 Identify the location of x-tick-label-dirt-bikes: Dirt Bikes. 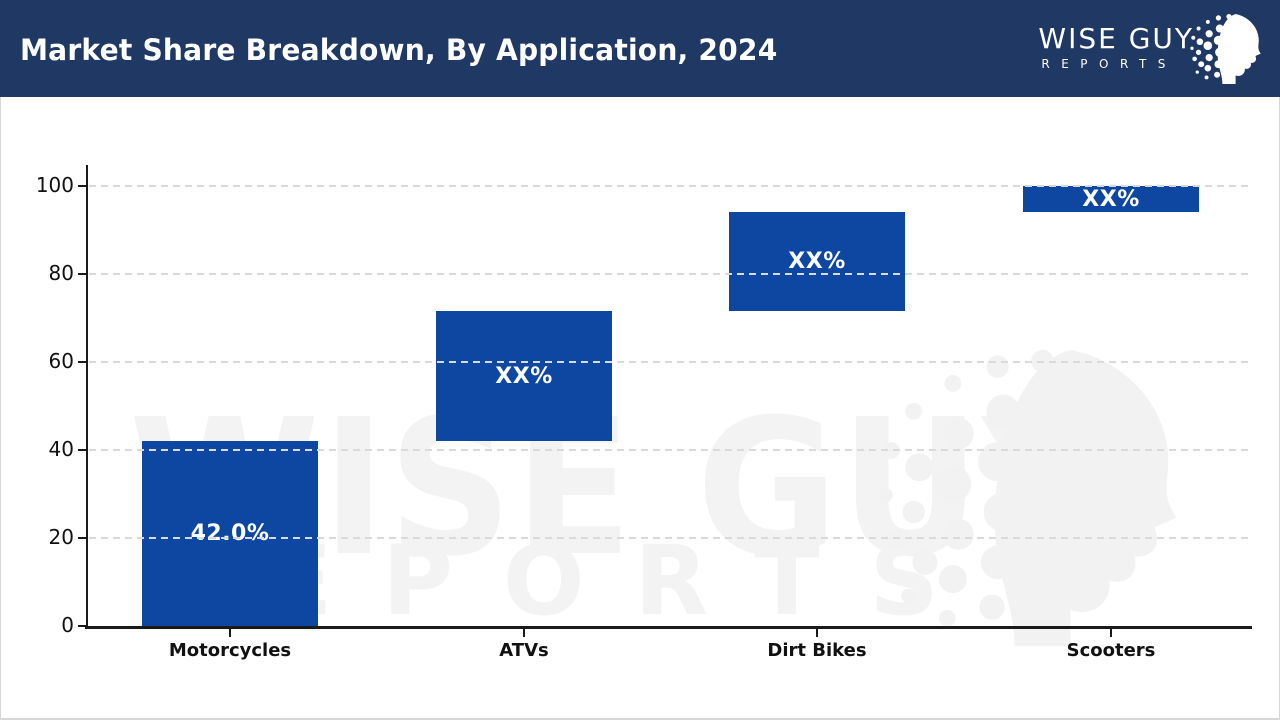
(817, 650).